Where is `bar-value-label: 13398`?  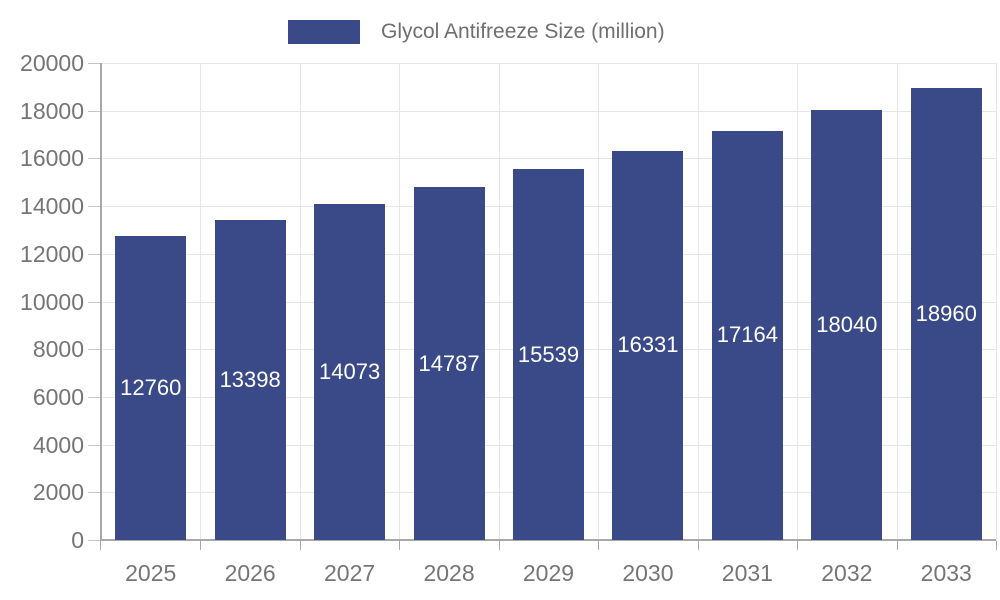
bar-value-label: 13398 is located at coordinates (250, 380).